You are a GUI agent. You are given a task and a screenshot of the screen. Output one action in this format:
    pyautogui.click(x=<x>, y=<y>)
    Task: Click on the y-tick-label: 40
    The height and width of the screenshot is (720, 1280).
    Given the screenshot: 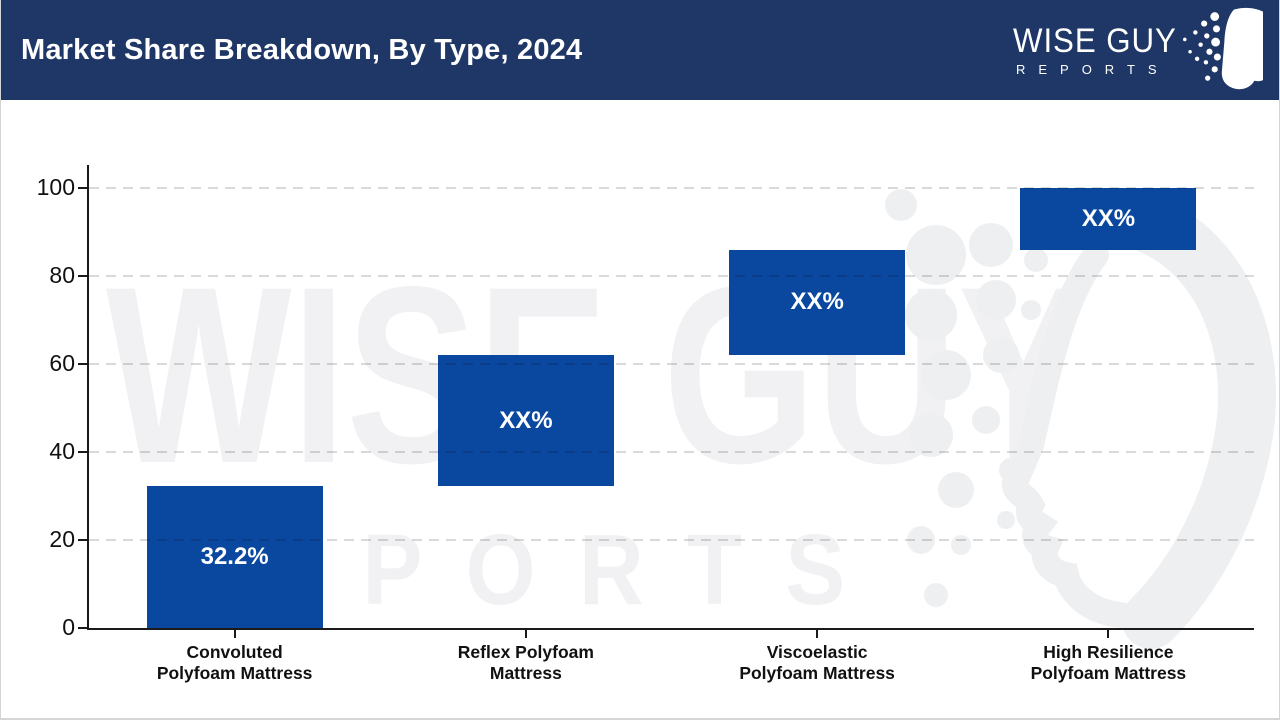 What is the action you would take?
    pyautogui.click(x=62, y=451)
    